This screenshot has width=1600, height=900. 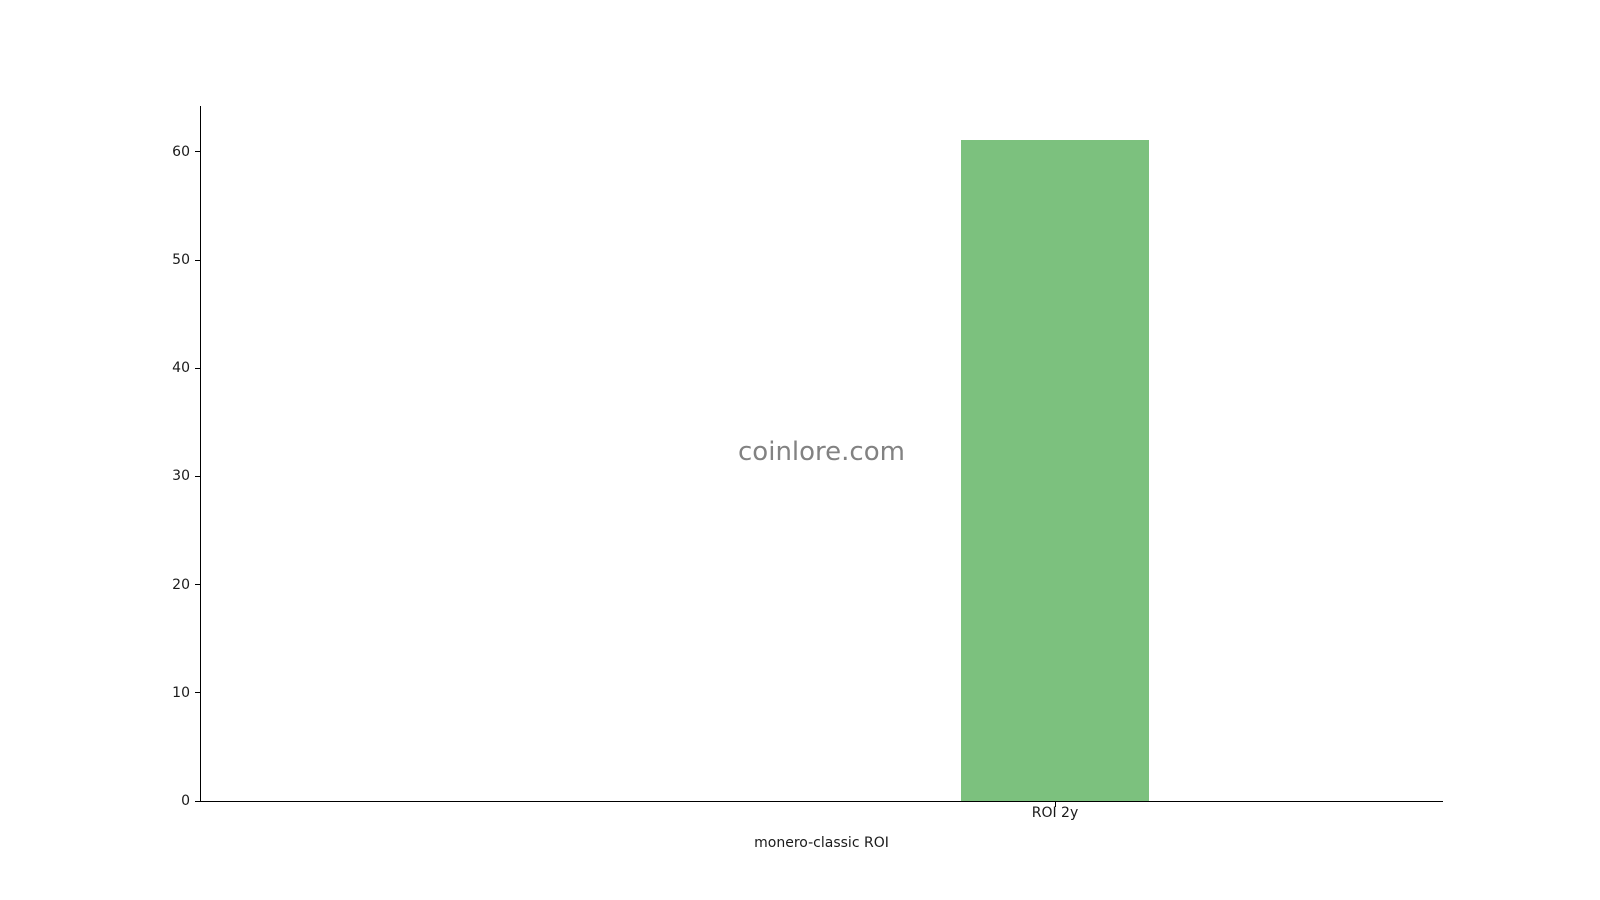 What do you see at coordinates (181, 368) in the screenshot?
I see `y-tick-label: 40` at bounding box center [181, 368].